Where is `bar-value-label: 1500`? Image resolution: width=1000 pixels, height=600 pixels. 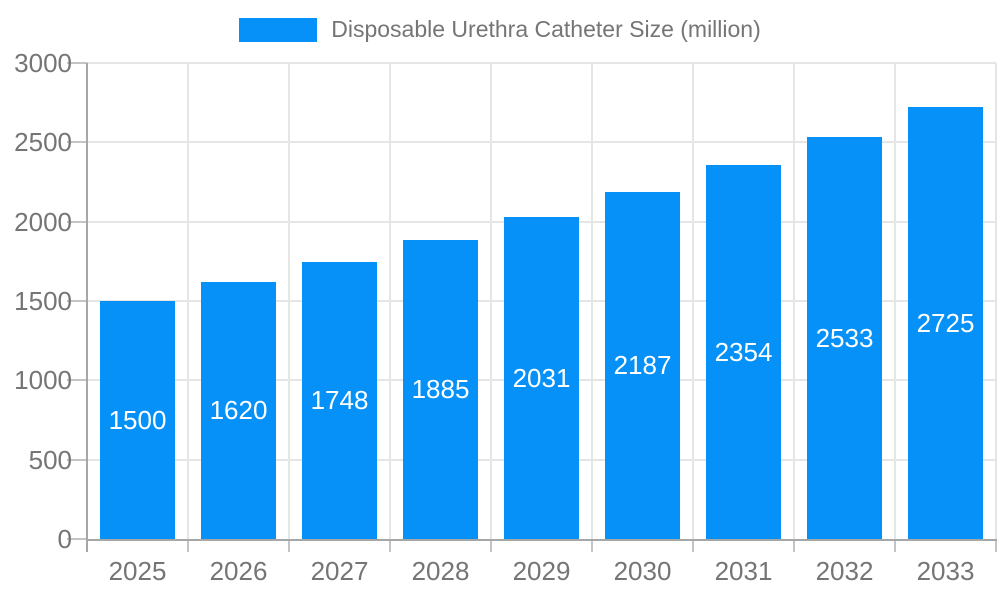
bar-value-label: 1500 is located at coordinates (137, 420).